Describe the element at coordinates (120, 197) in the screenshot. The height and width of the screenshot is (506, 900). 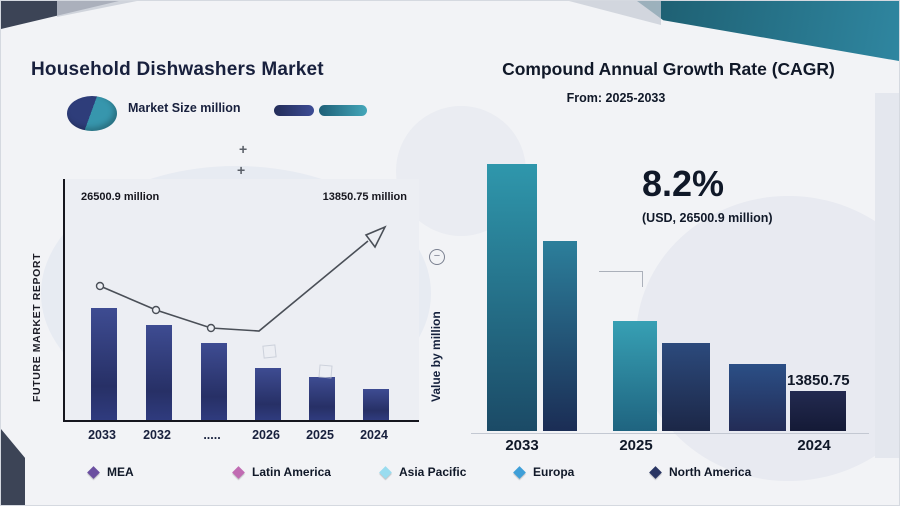
I see `annotation-max-value: 26500.9 million` at that location.